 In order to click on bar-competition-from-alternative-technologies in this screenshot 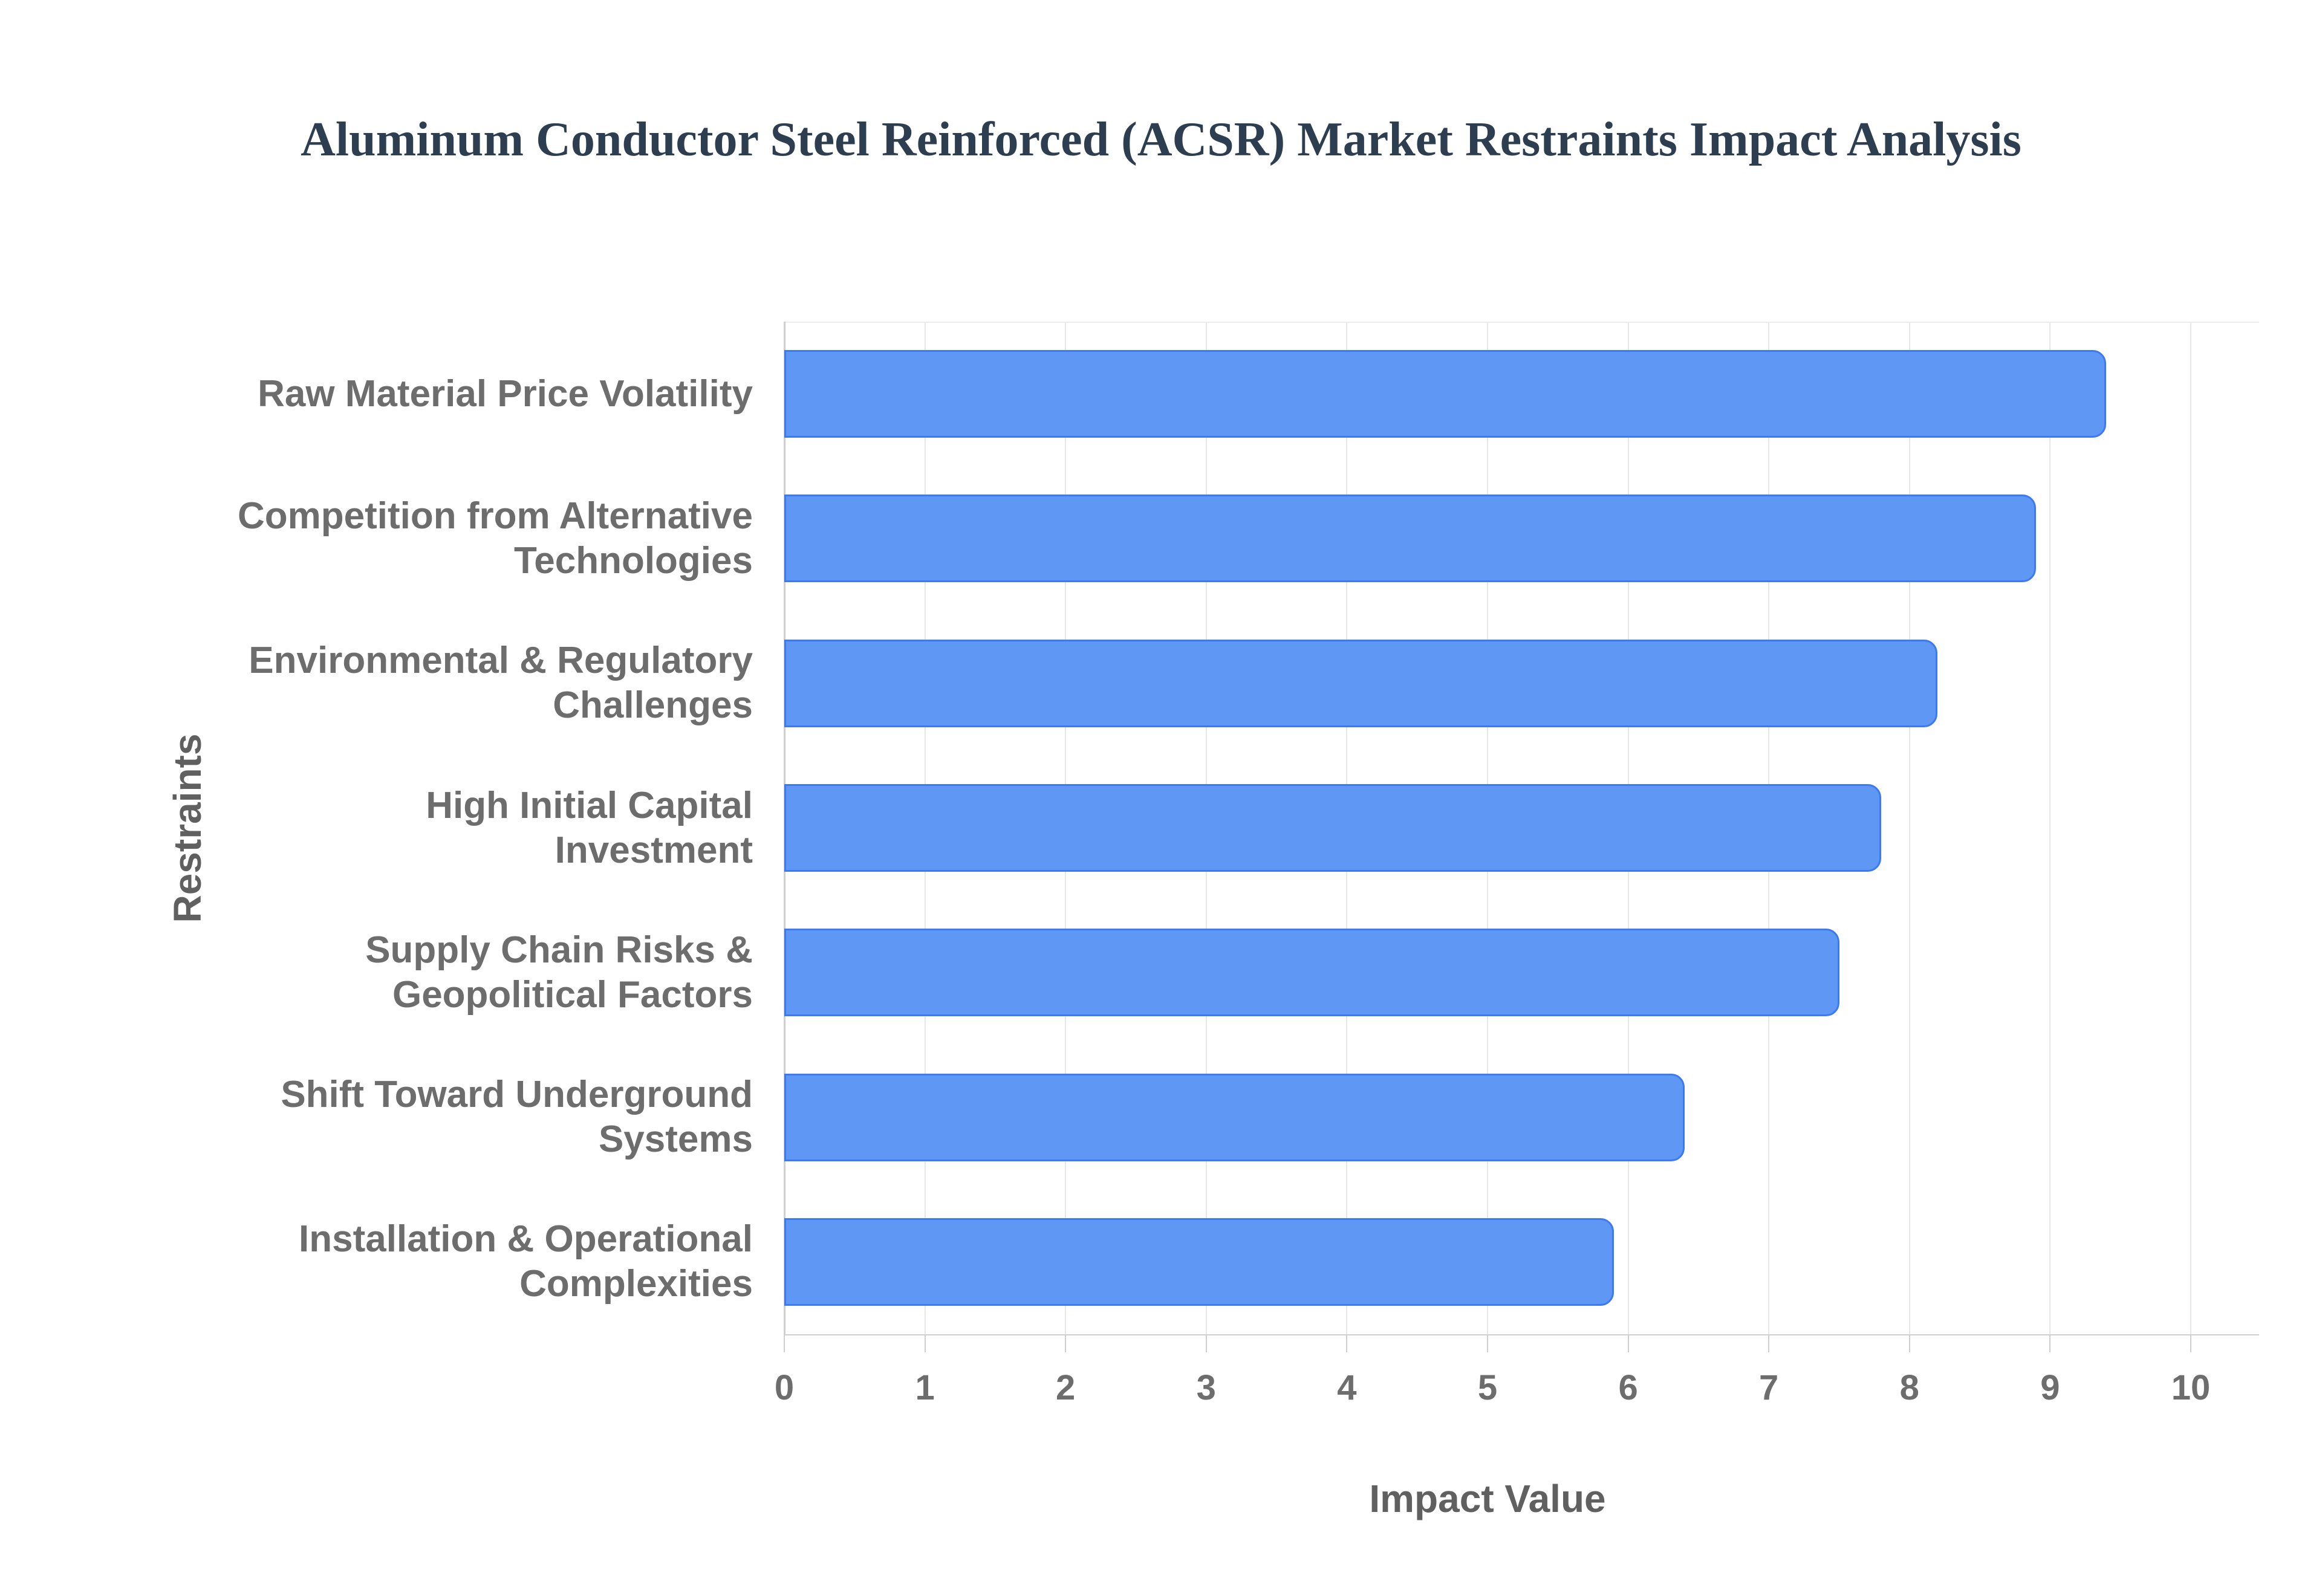, I will do `click(1410, 539)`.